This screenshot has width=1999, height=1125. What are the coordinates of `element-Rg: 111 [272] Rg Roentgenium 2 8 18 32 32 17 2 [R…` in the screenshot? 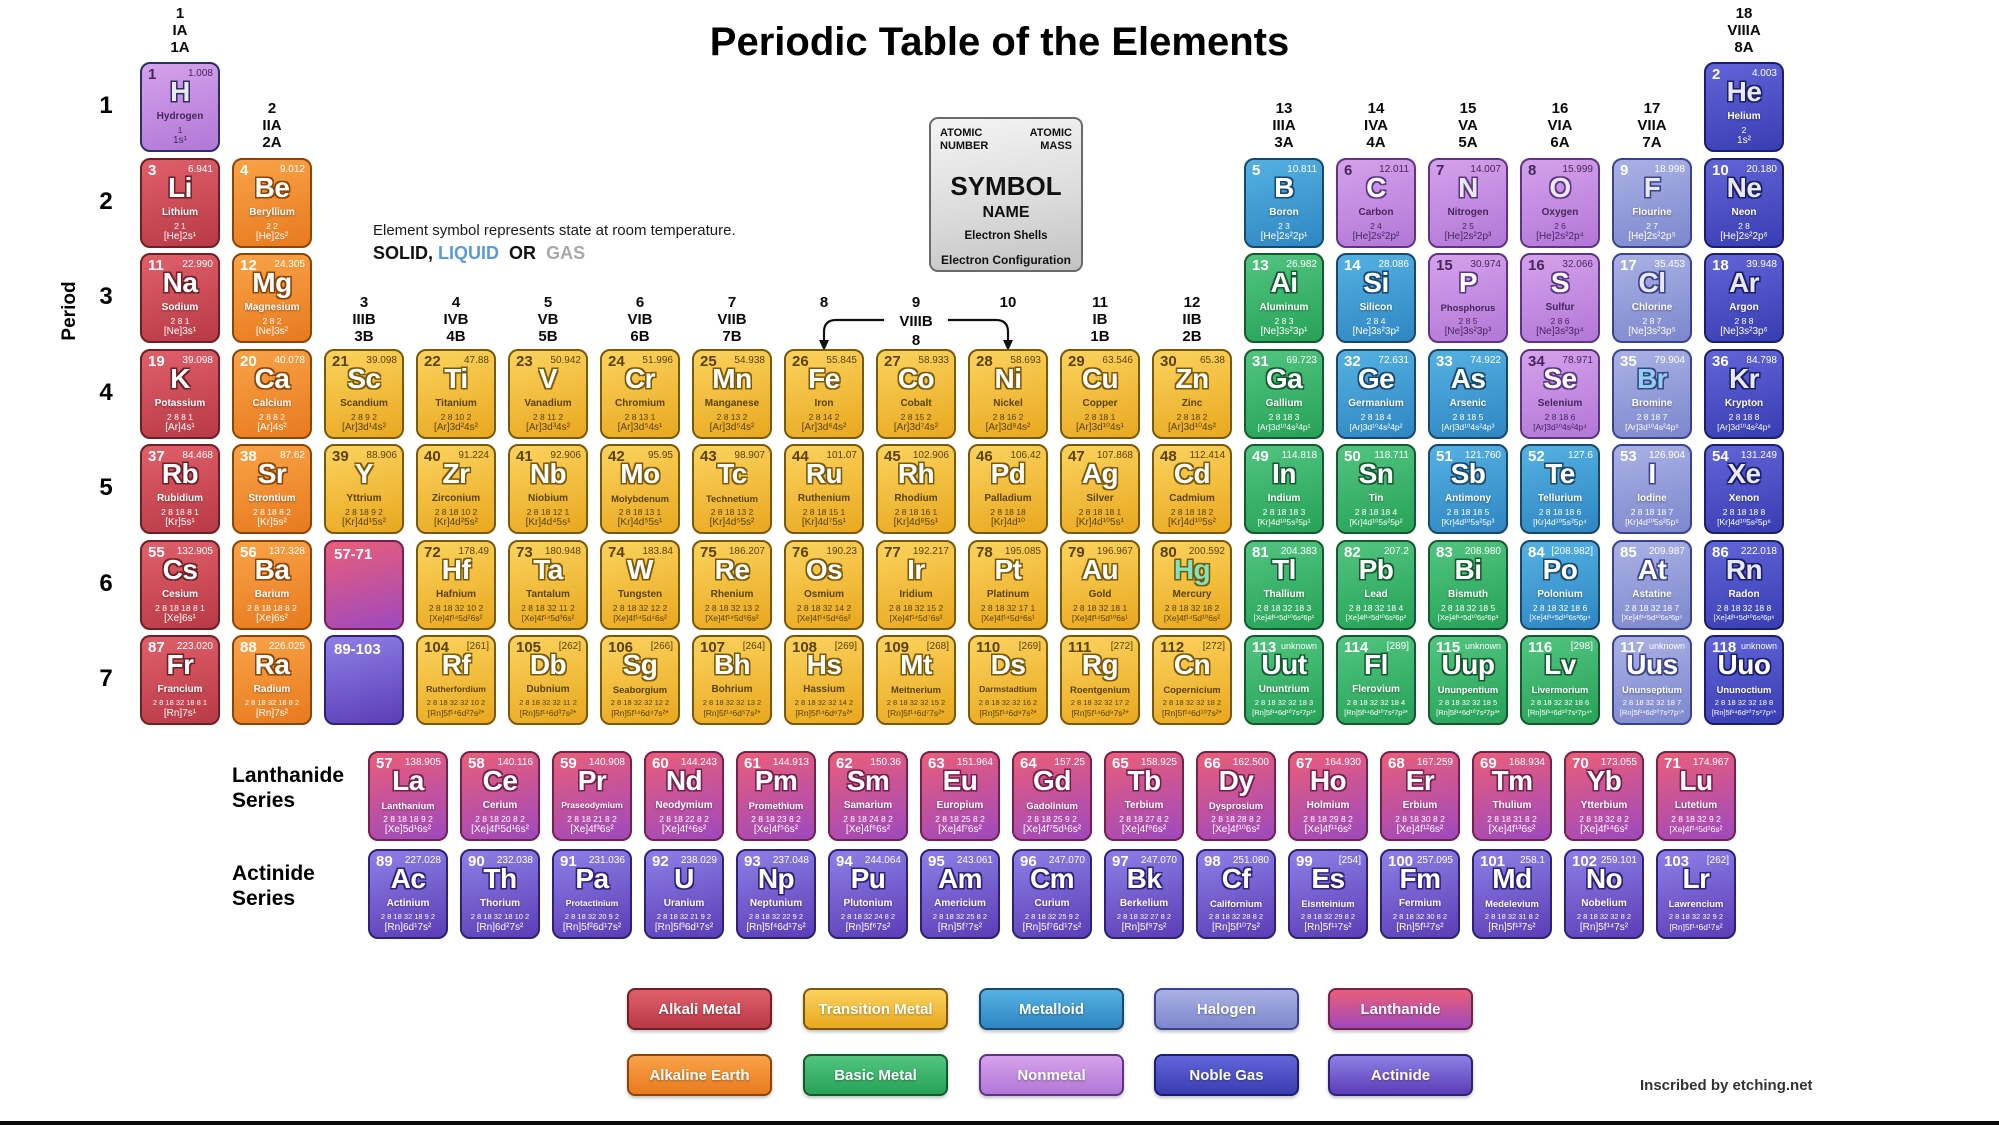 It's located at (1100, 680).